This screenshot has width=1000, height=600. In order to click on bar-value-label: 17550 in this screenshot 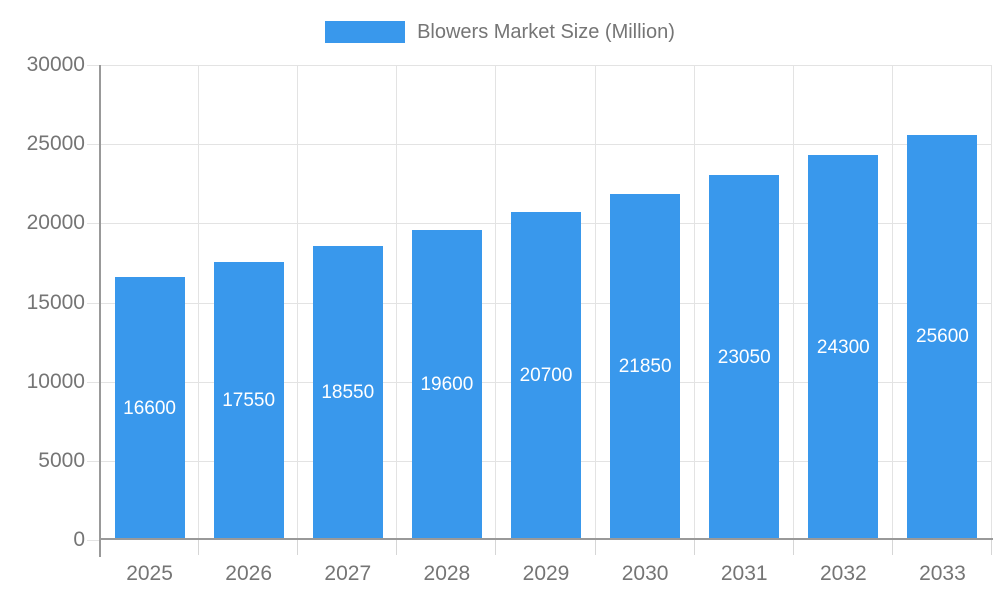, I will do `click(249, 401)`.